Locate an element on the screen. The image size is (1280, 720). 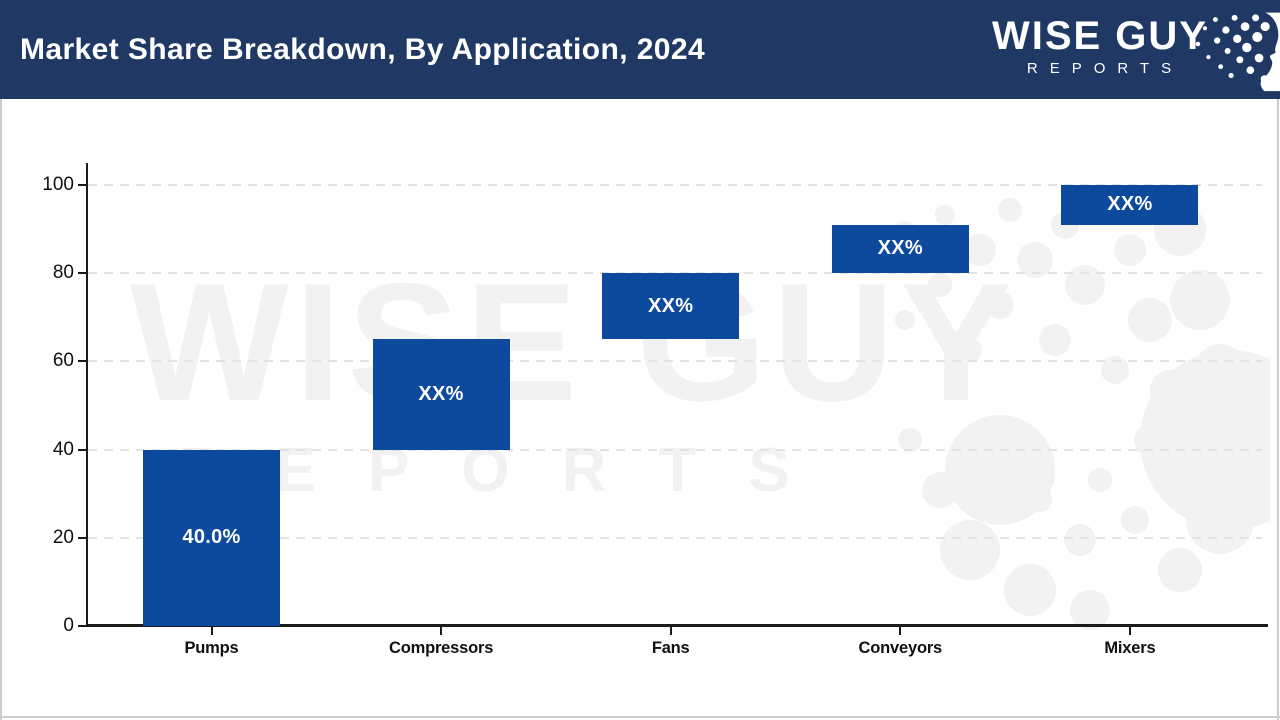
x-axis-category-label: Compressors is located at coordinates (441, 648).